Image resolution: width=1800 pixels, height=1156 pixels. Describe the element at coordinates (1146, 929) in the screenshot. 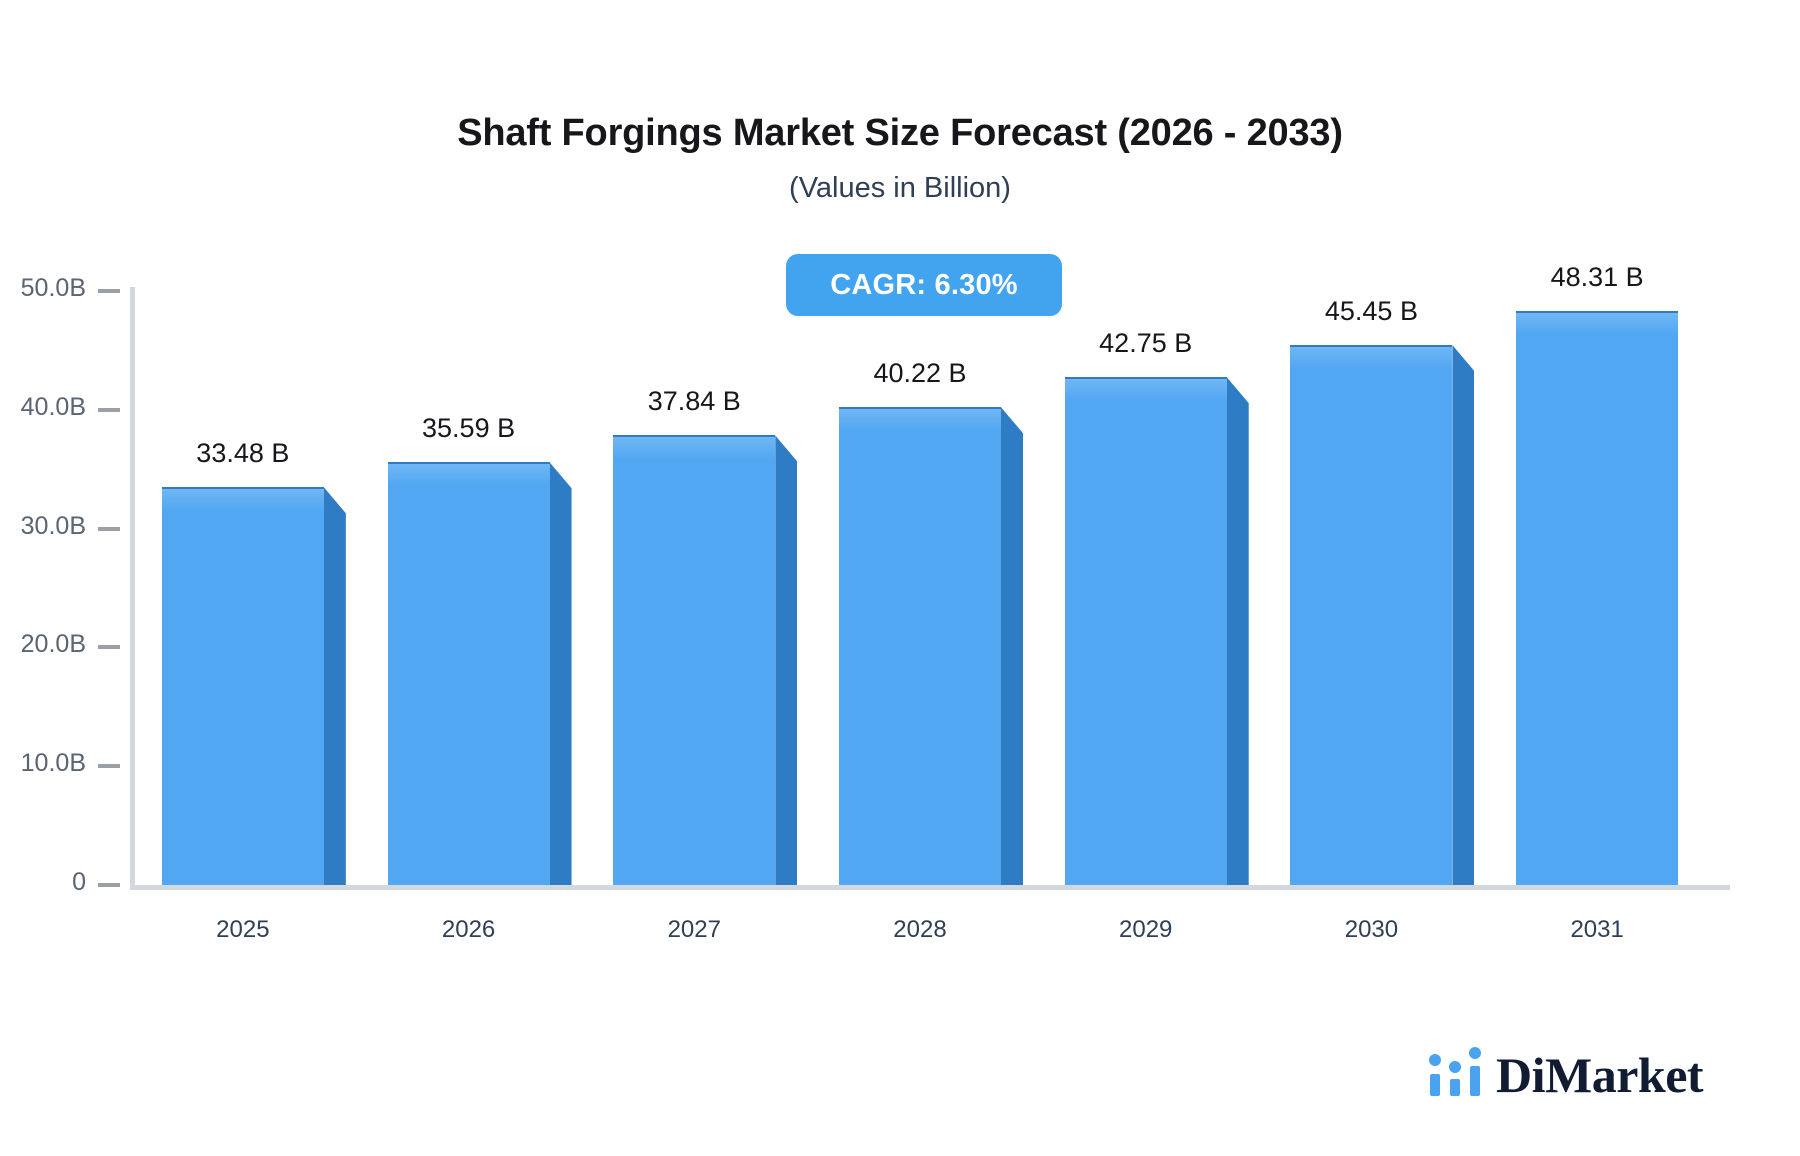

I see `x-axis-label: 2029` at that location.